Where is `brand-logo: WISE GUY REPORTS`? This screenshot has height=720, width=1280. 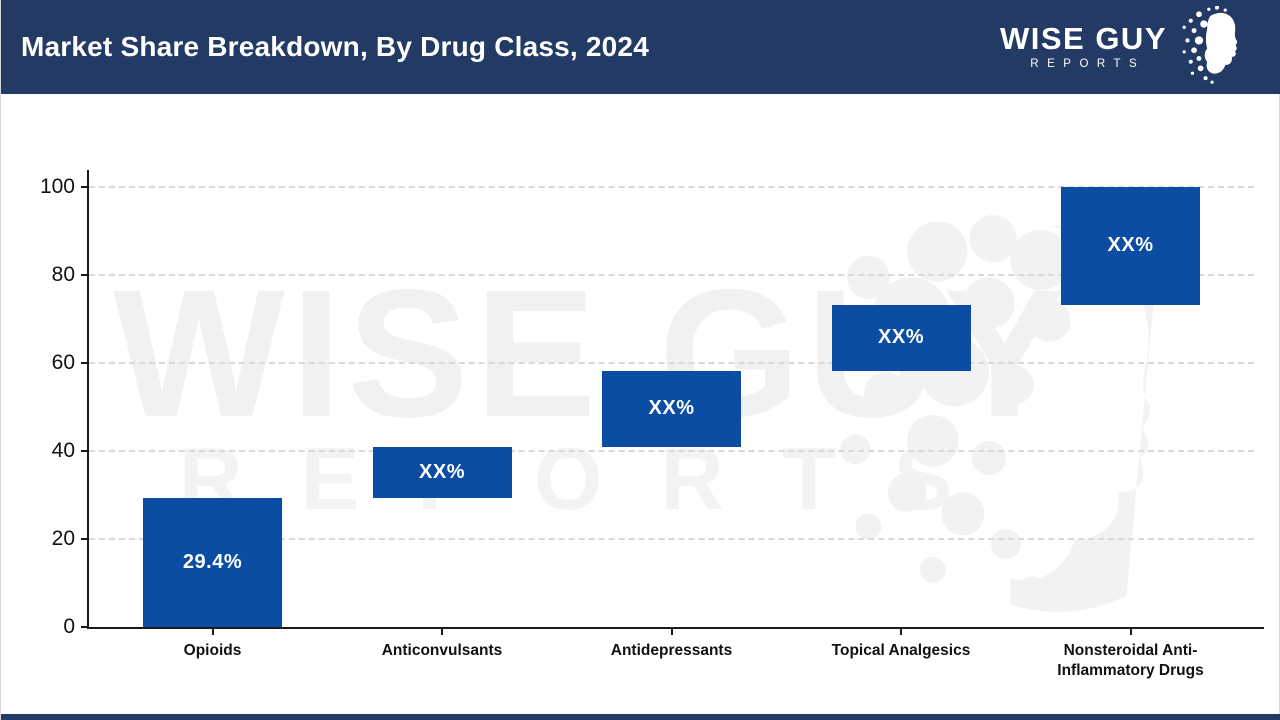 brand-logo: WISE GUY REPORTS is located at coordinates (1123, 47).